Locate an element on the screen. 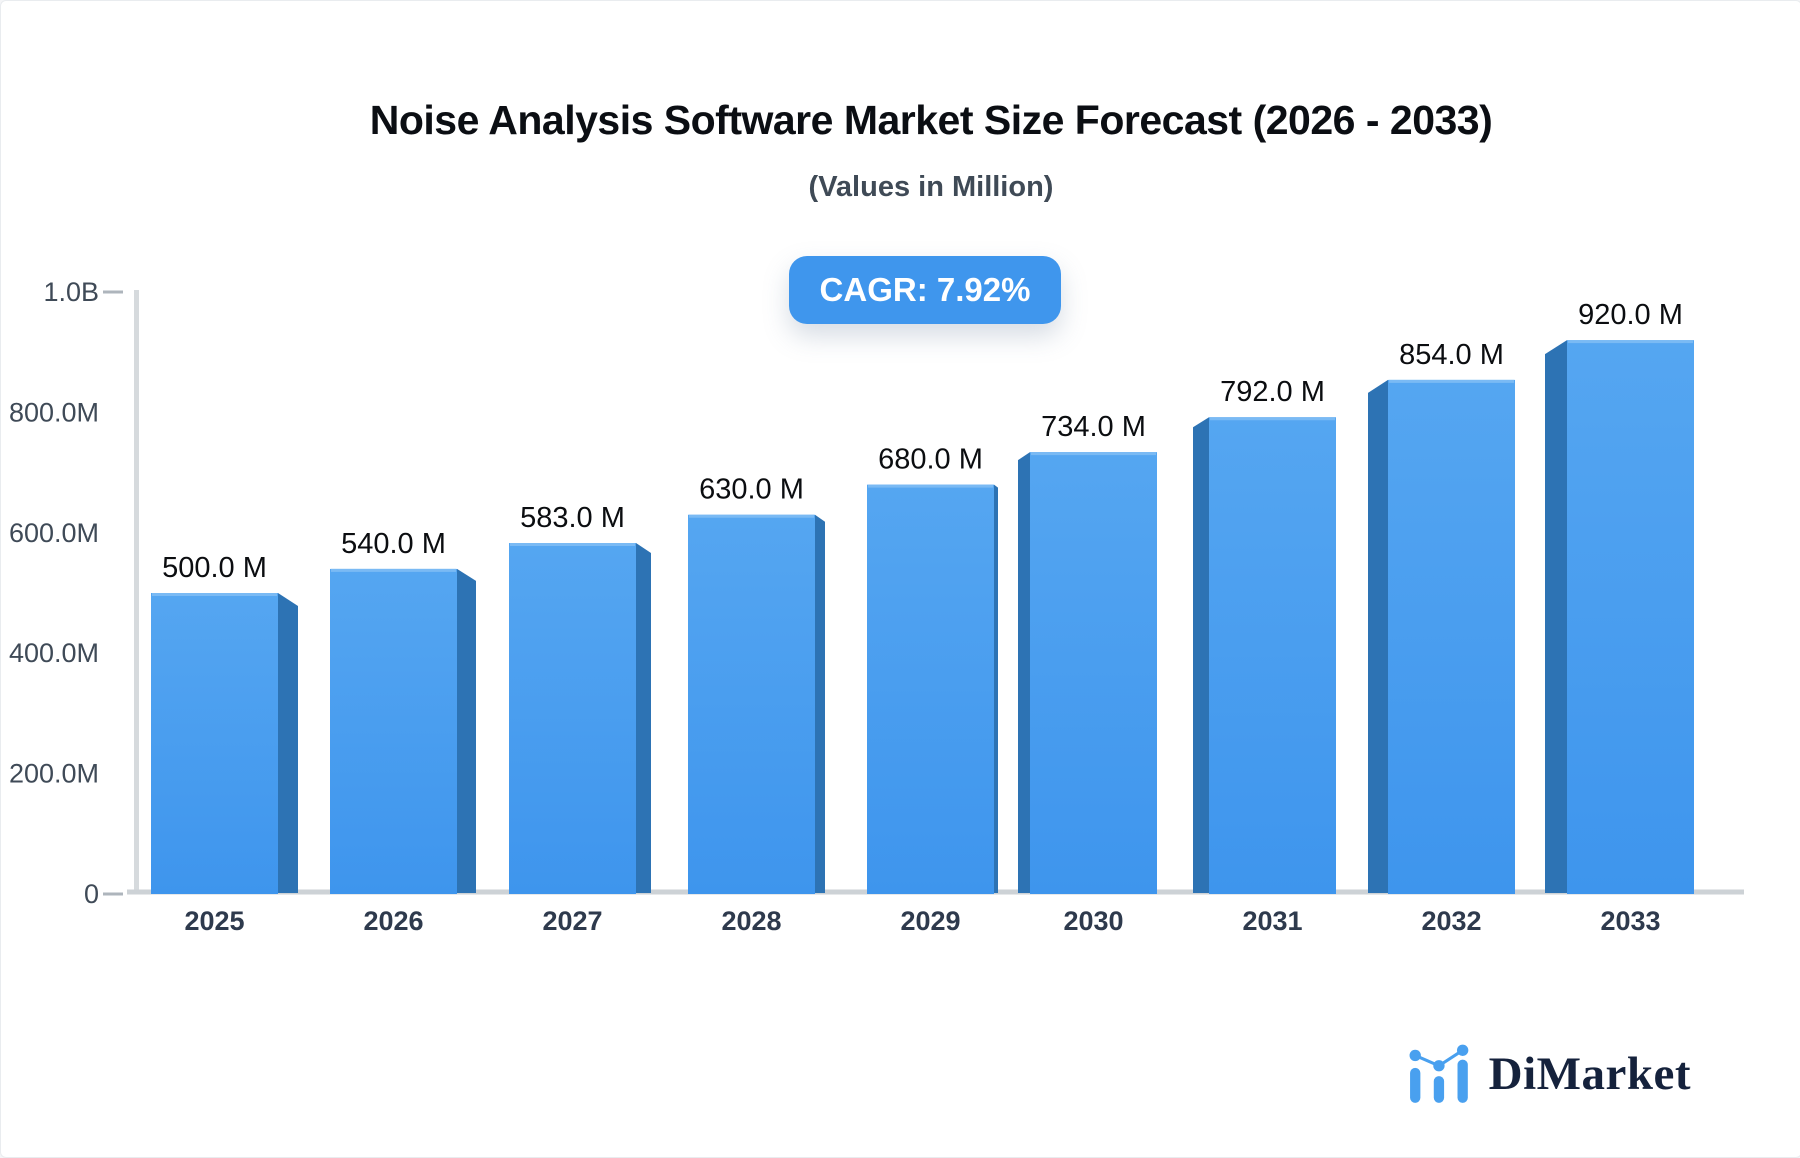  brand-logo: DiMarket is located at coordinates (1549, 1074).